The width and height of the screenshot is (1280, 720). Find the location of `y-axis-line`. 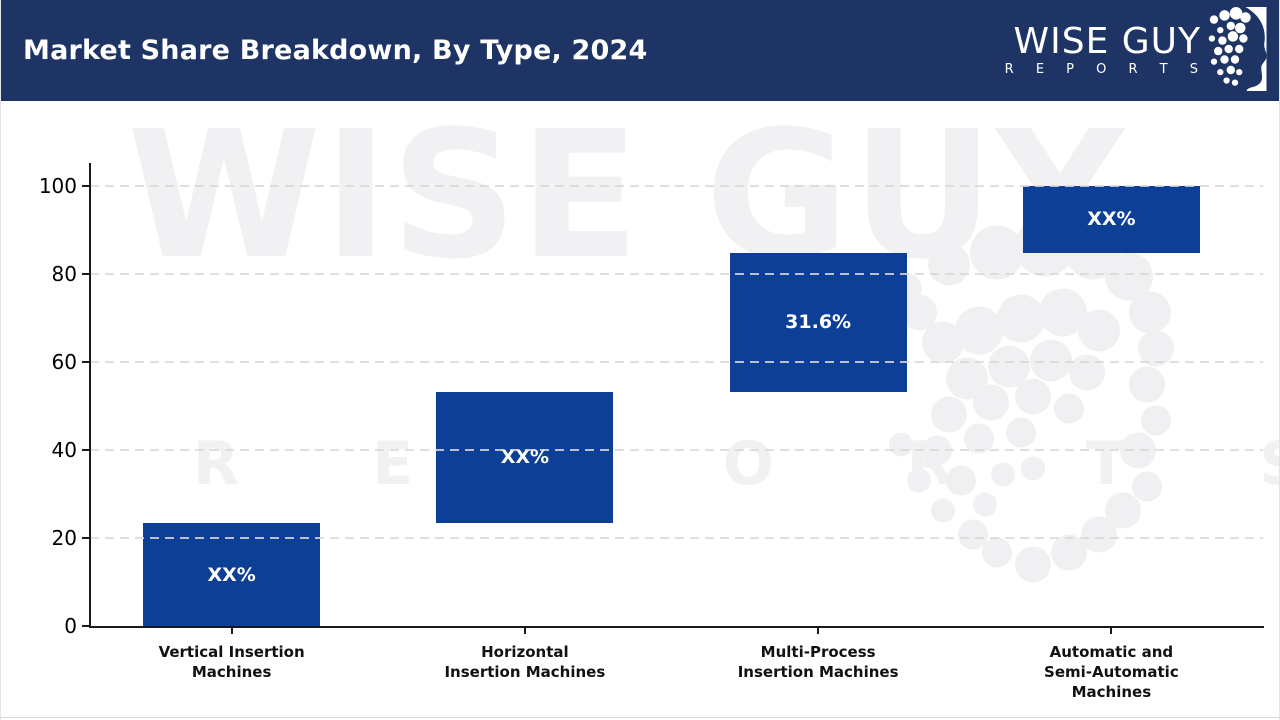

y-axis-line is located at coordinates (90, 395).